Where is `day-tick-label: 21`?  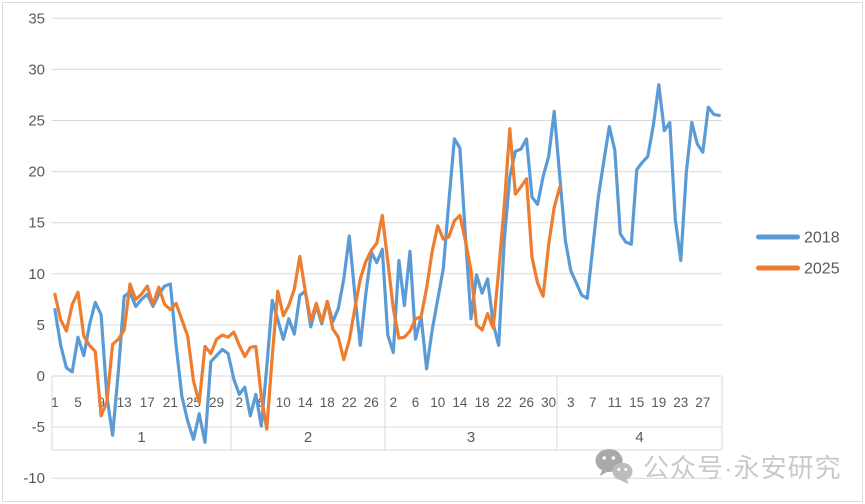 day-tick-label: 21 is located at coordinates (170, 402).